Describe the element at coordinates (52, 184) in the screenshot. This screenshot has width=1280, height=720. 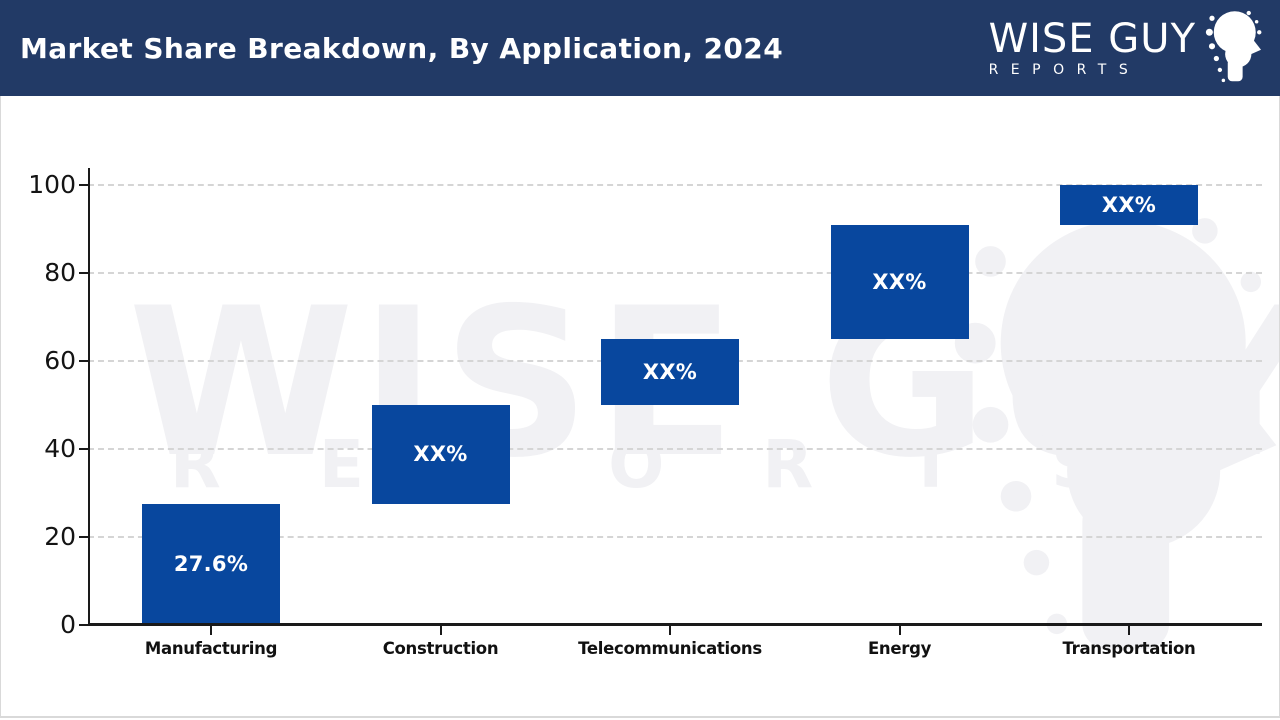
I see `y-tick-label-100: 100` at that location.